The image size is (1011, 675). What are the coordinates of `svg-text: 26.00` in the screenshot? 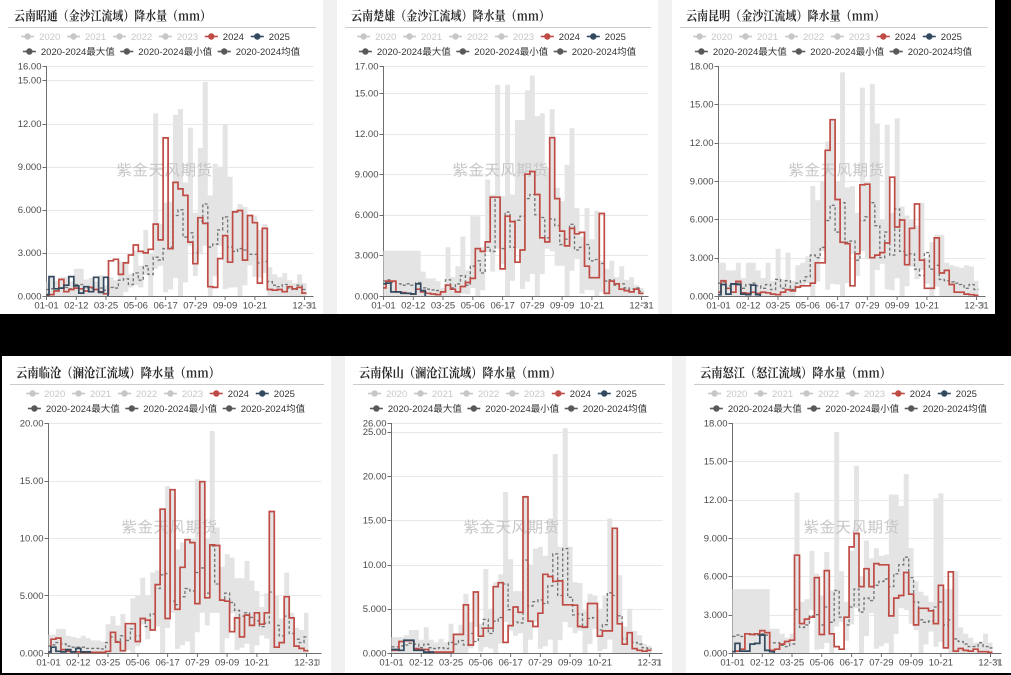 It's located at (375, 423).